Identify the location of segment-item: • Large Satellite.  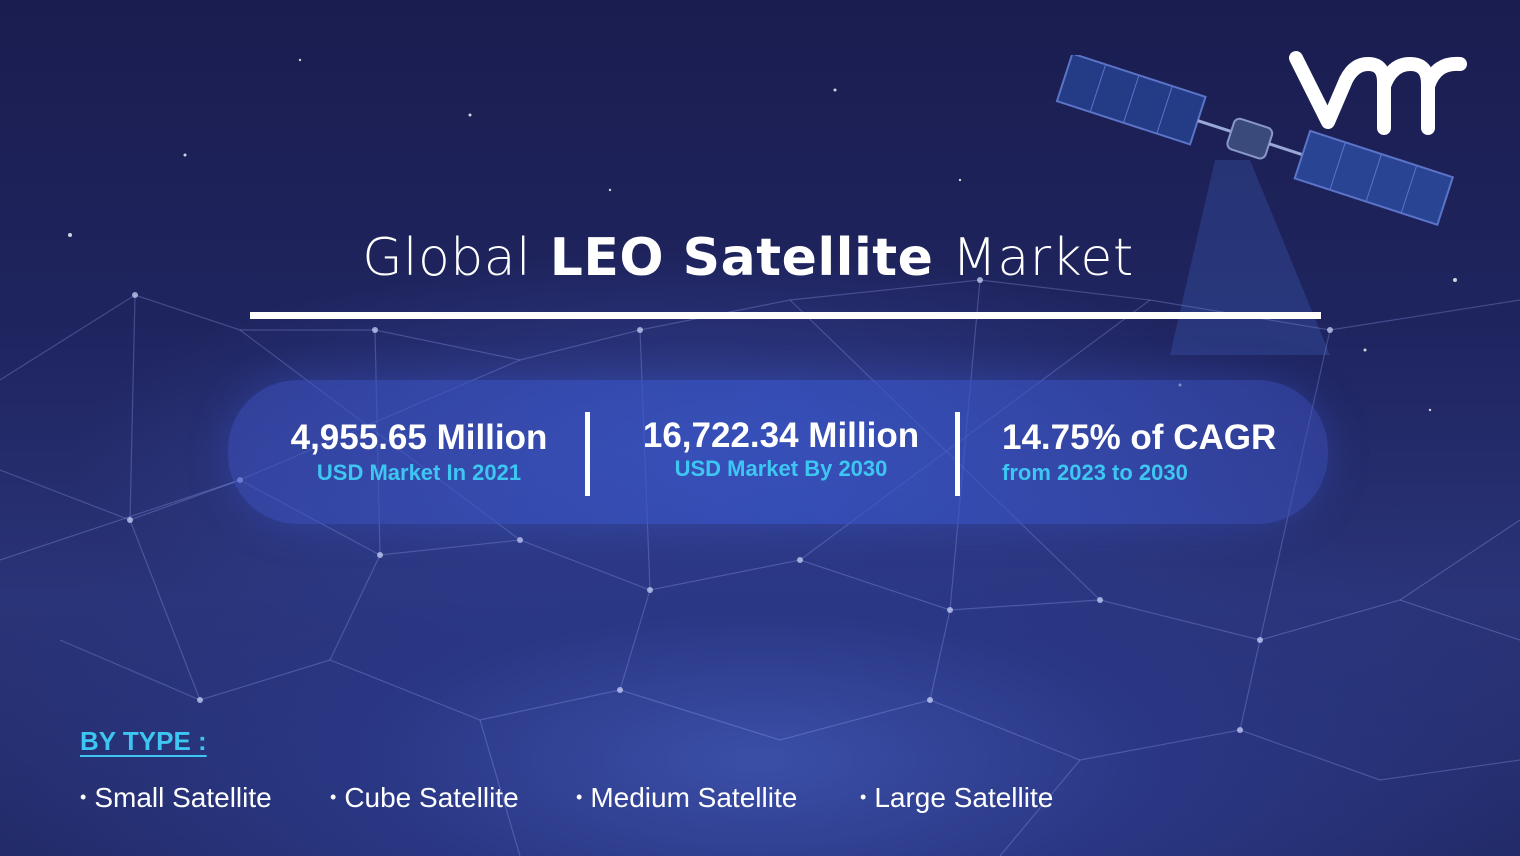
(956, 798).